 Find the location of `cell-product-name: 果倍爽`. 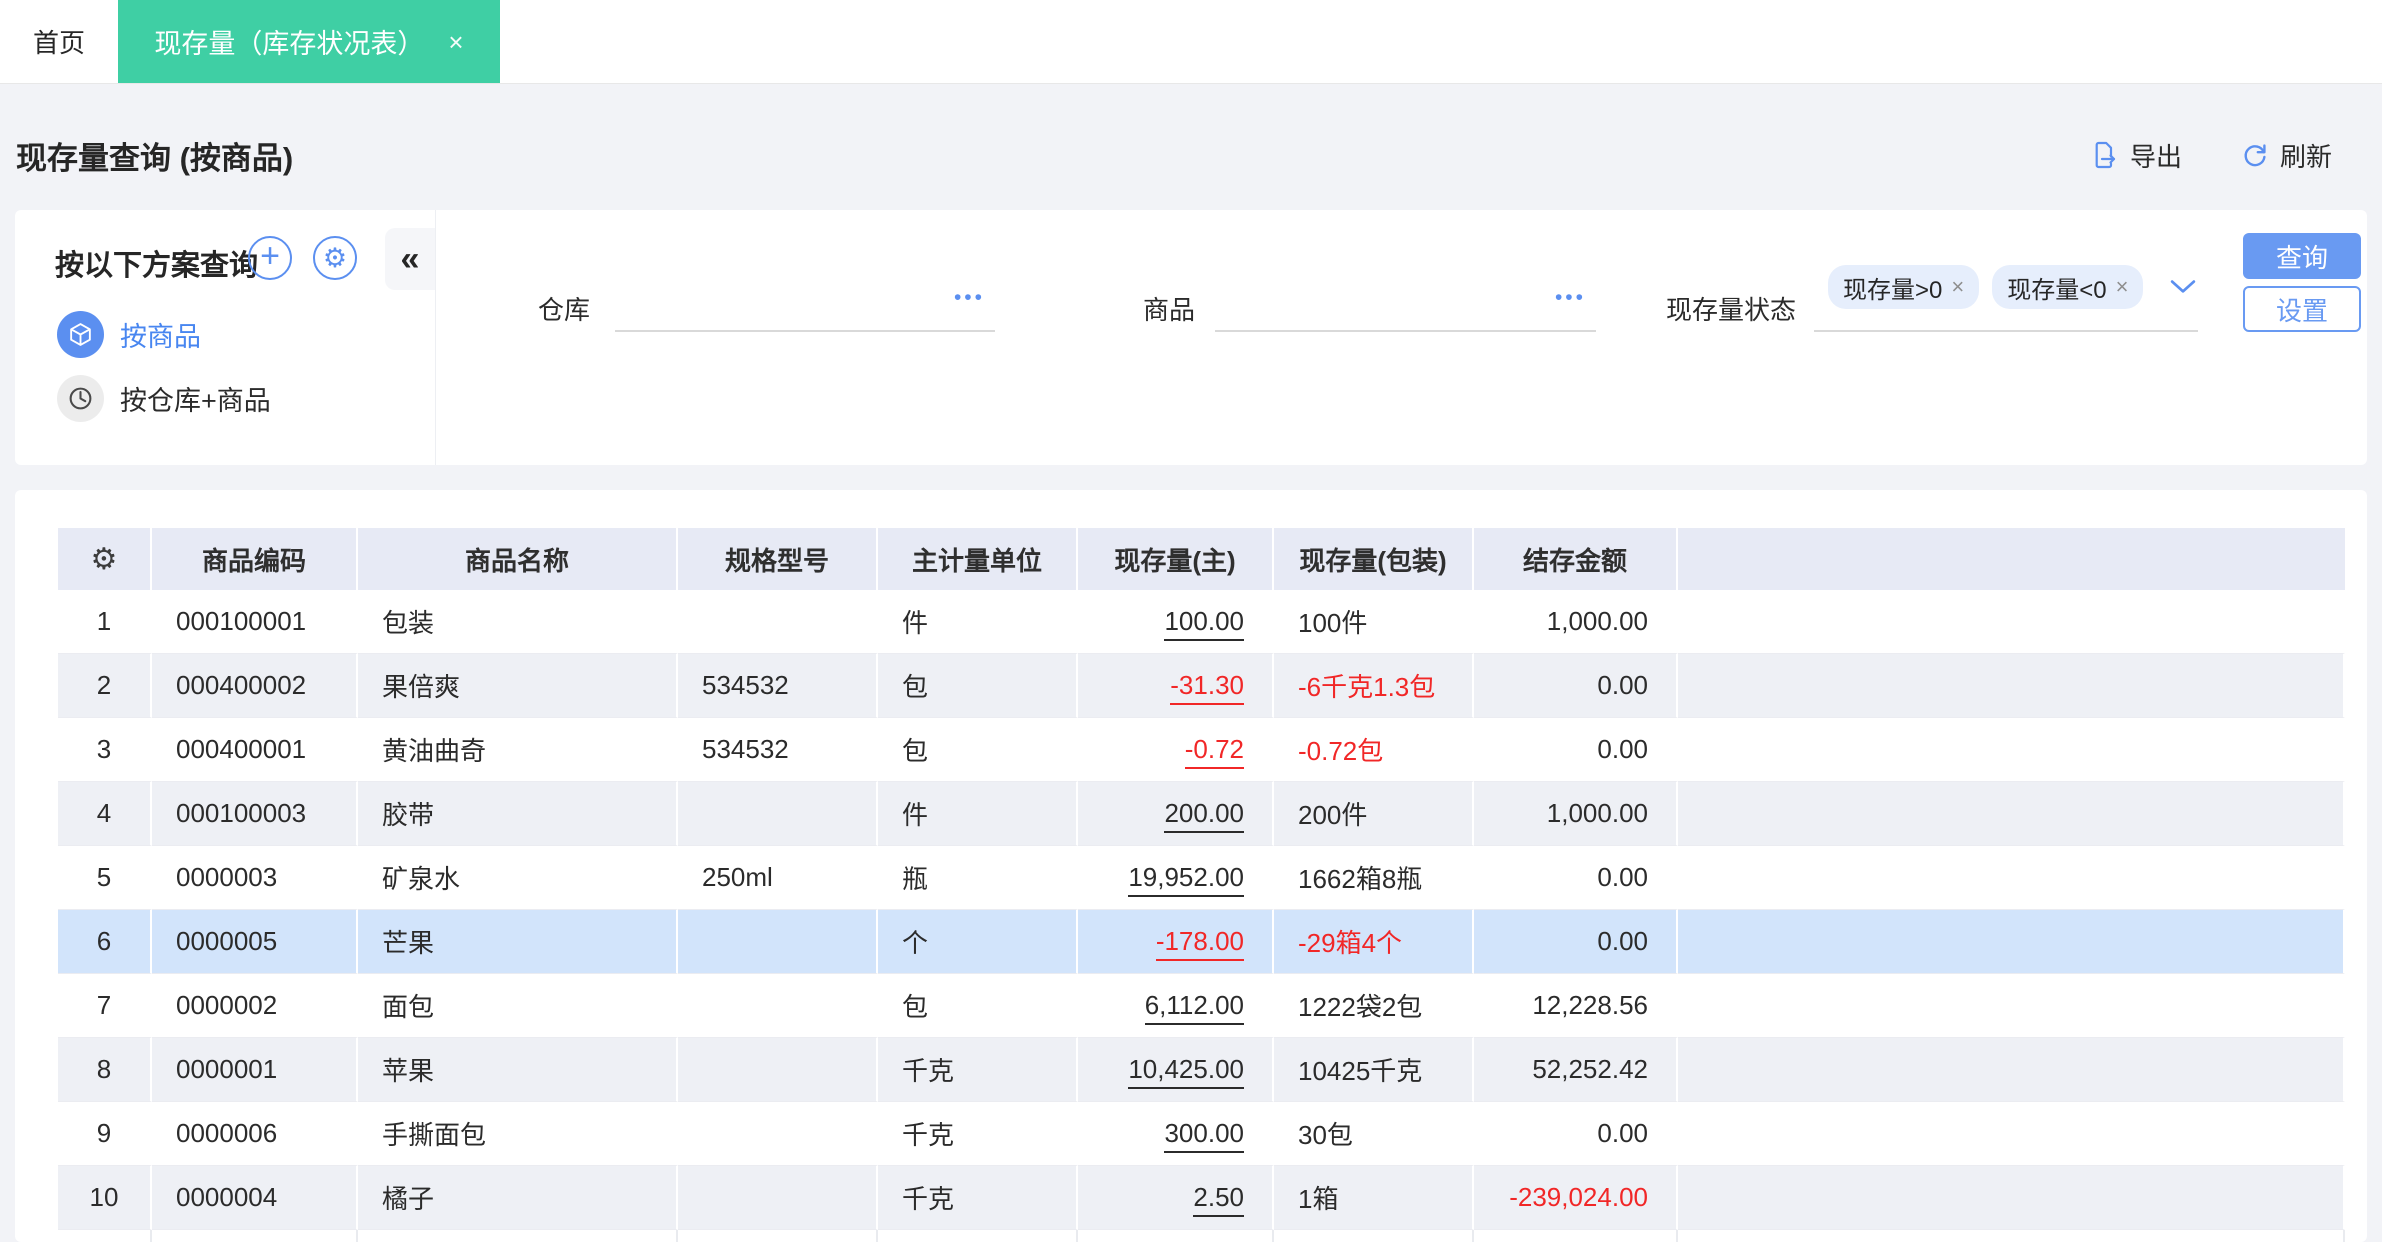

cell-product-name: 果倍爽 is located at coordinates (518, 686).